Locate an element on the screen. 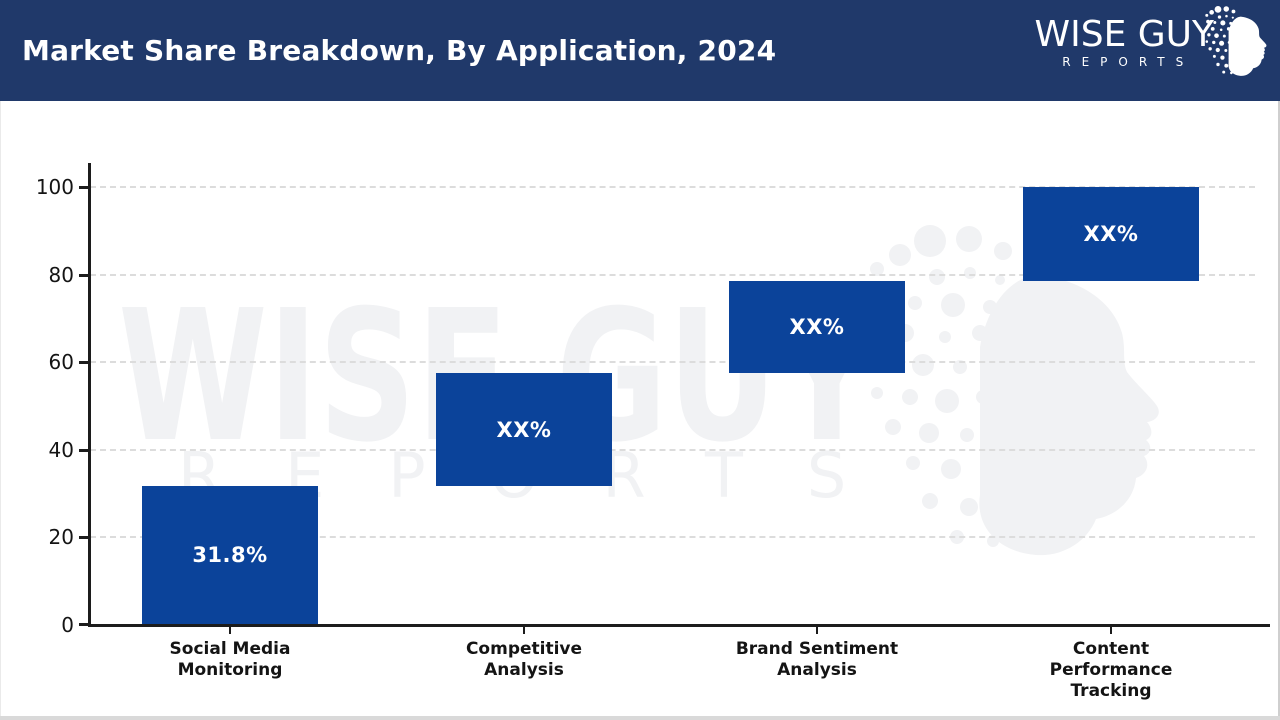 The image size is (1280, 720). logo-wordmark: WISE GUY REPORTS is located at coordinates (1125, 42).